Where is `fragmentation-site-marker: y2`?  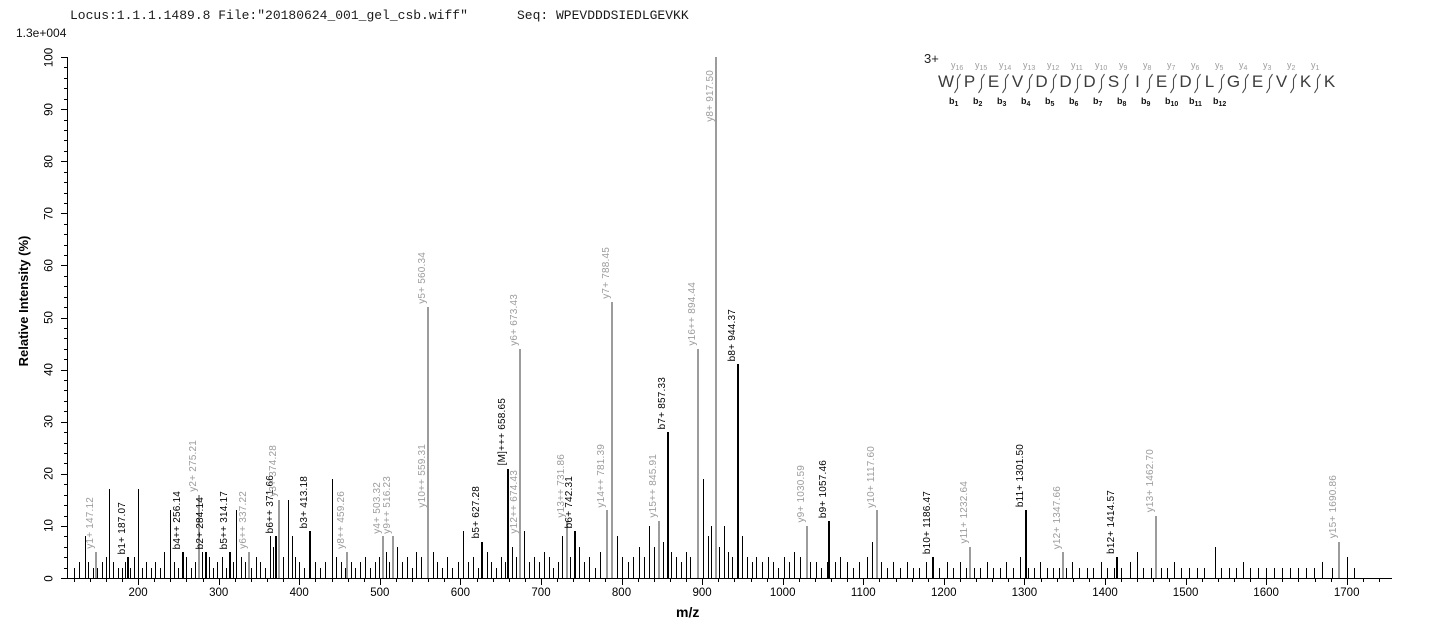
fragmentation-site-marker: y2 is located at coordinates (1292, 77).